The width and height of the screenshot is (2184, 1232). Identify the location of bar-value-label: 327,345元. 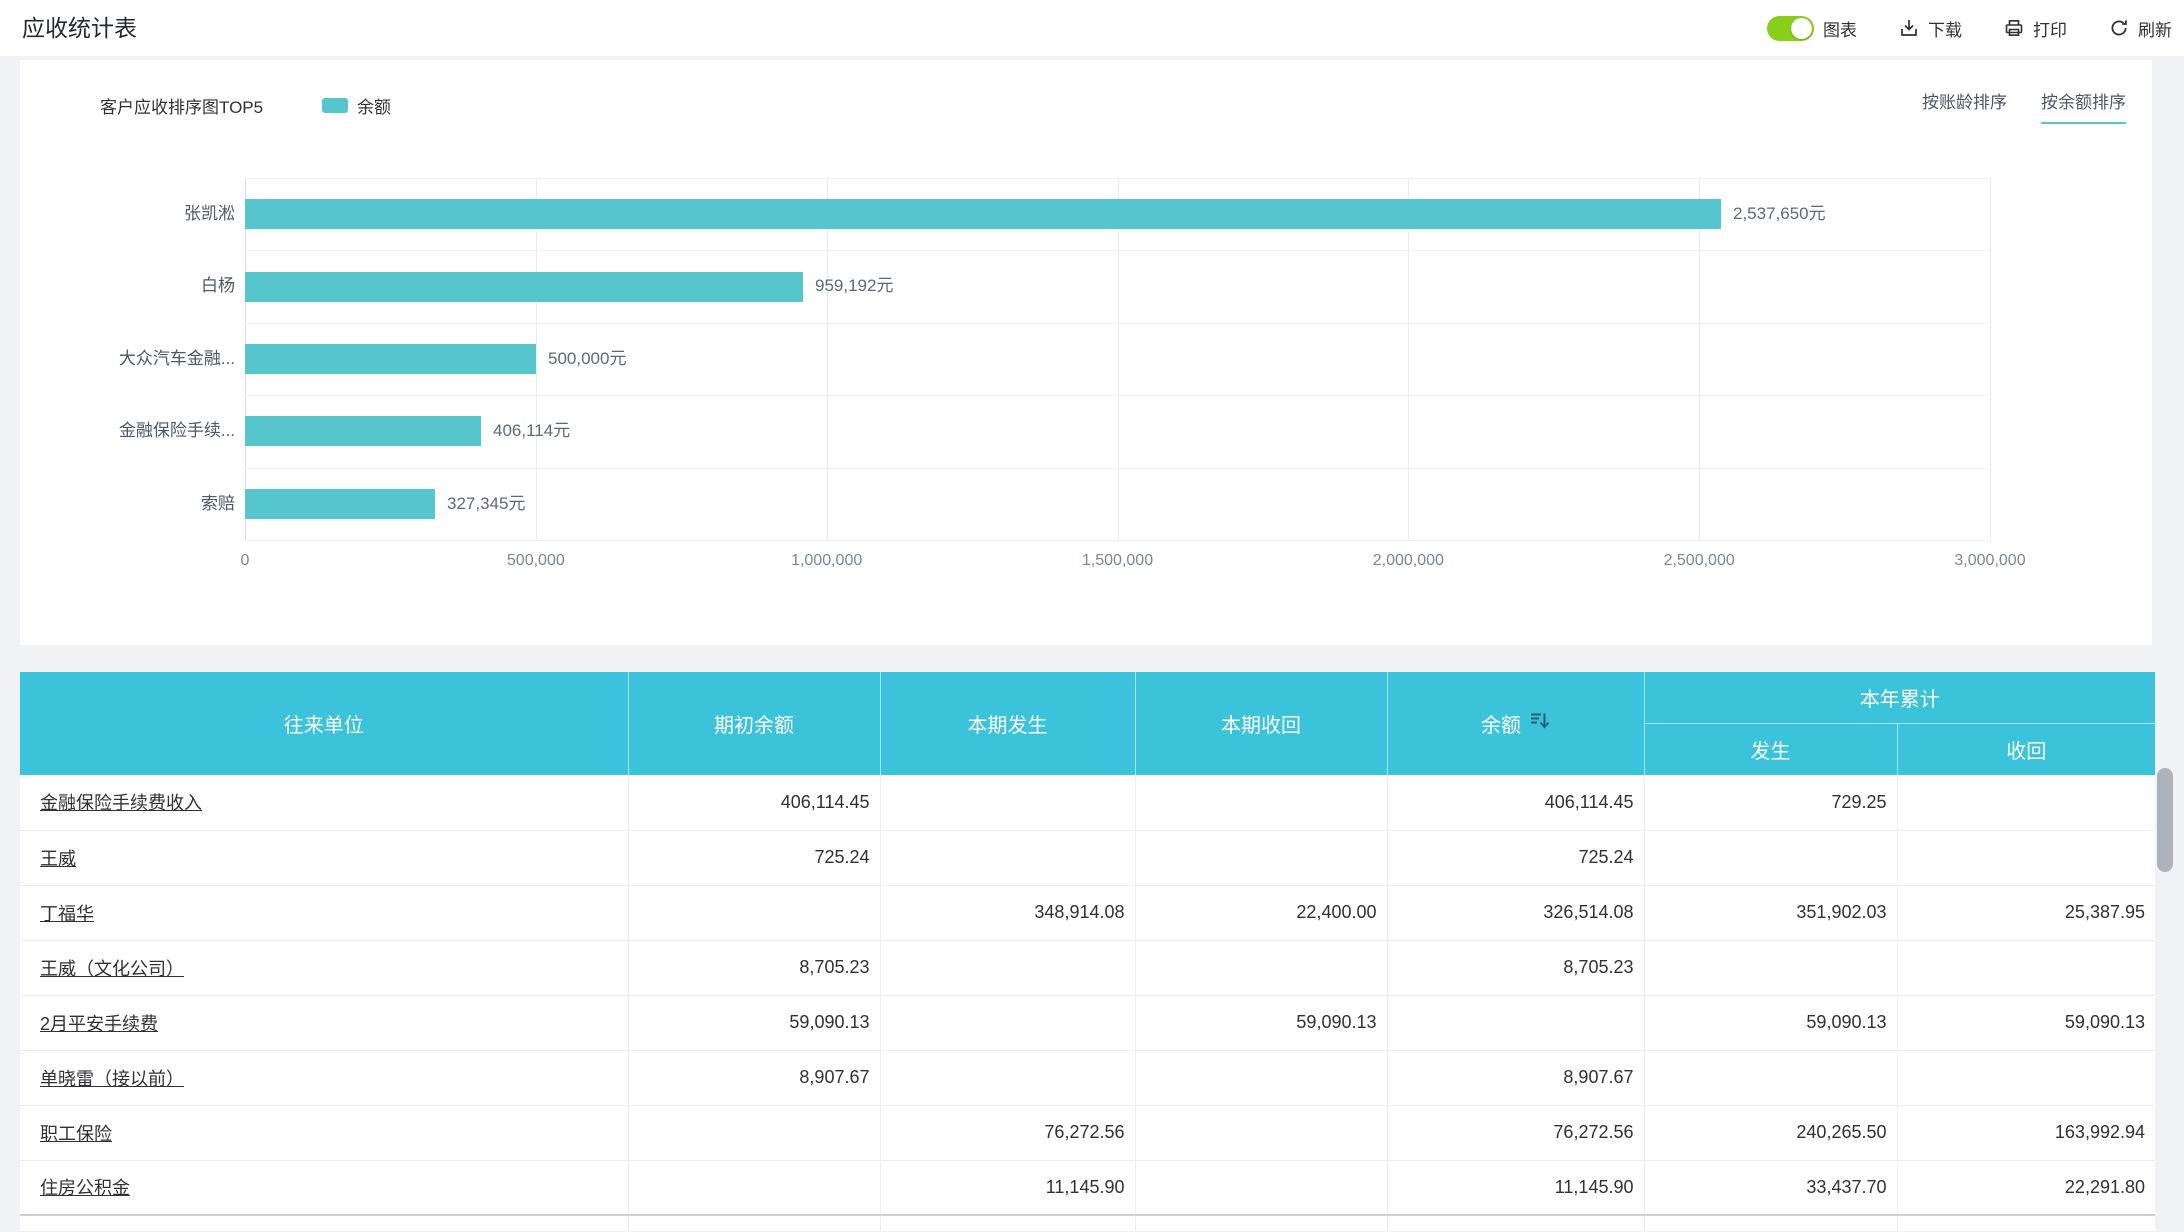
(486, 503).